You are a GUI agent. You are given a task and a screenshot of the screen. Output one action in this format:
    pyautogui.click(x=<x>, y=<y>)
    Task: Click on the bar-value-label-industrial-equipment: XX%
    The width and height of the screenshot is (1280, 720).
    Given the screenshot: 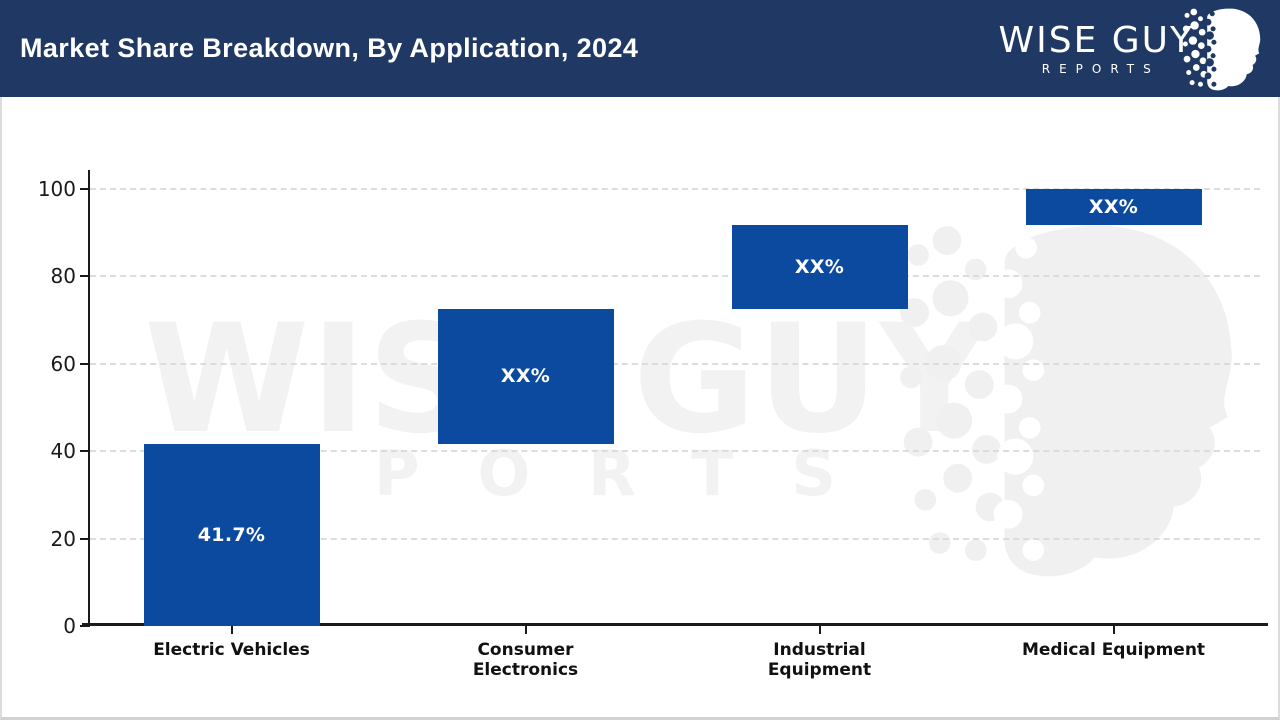 What is the action you would take?
    pyautogui.click(x=819, y=266)
    